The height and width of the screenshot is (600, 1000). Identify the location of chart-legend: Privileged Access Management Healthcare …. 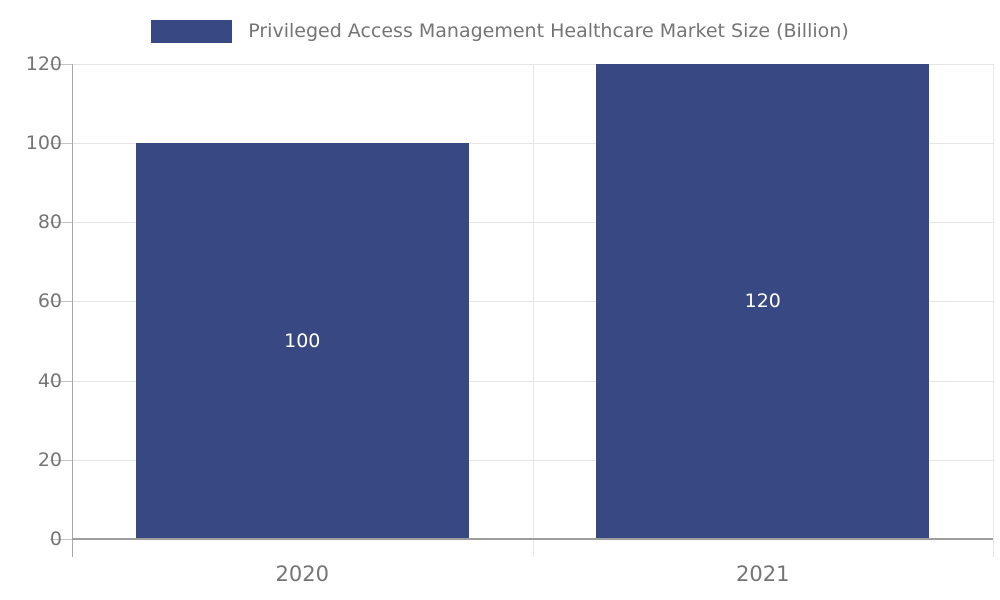
(500, 31).